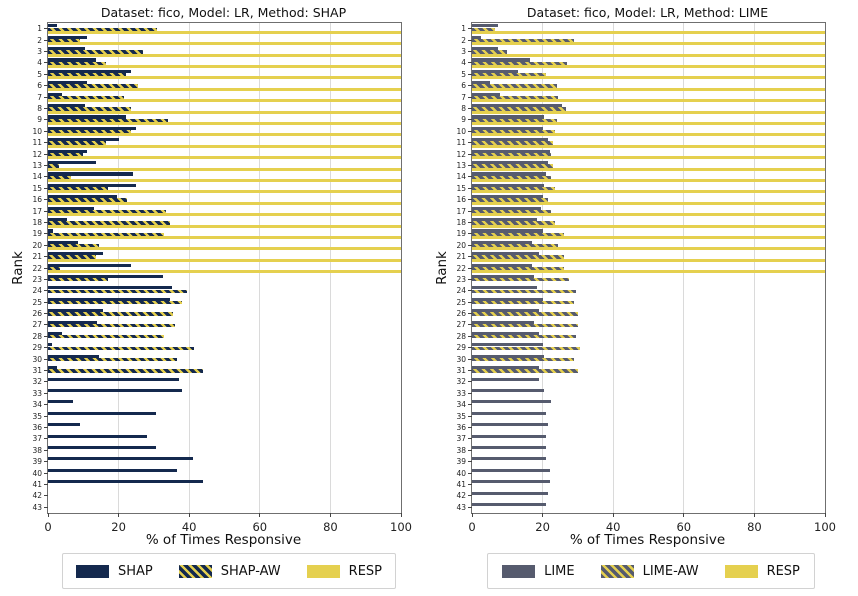  Describe the element at coordinates (463, 40) in the screenshot. I see `y-tick-label: 2` at that location.